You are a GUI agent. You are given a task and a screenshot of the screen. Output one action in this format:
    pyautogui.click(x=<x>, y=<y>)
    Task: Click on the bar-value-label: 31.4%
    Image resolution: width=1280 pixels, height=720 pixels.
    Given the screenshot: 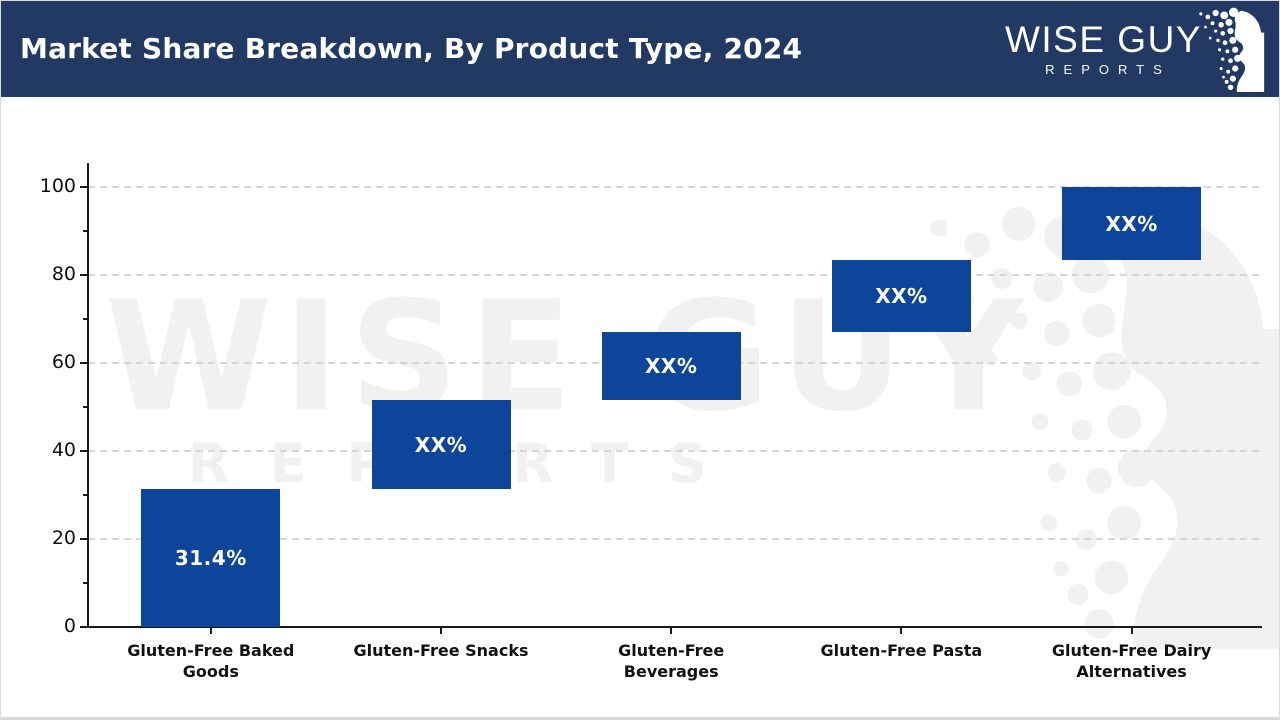 What is the action you would take?
    pyautogui.click(x=210, y=557)
    